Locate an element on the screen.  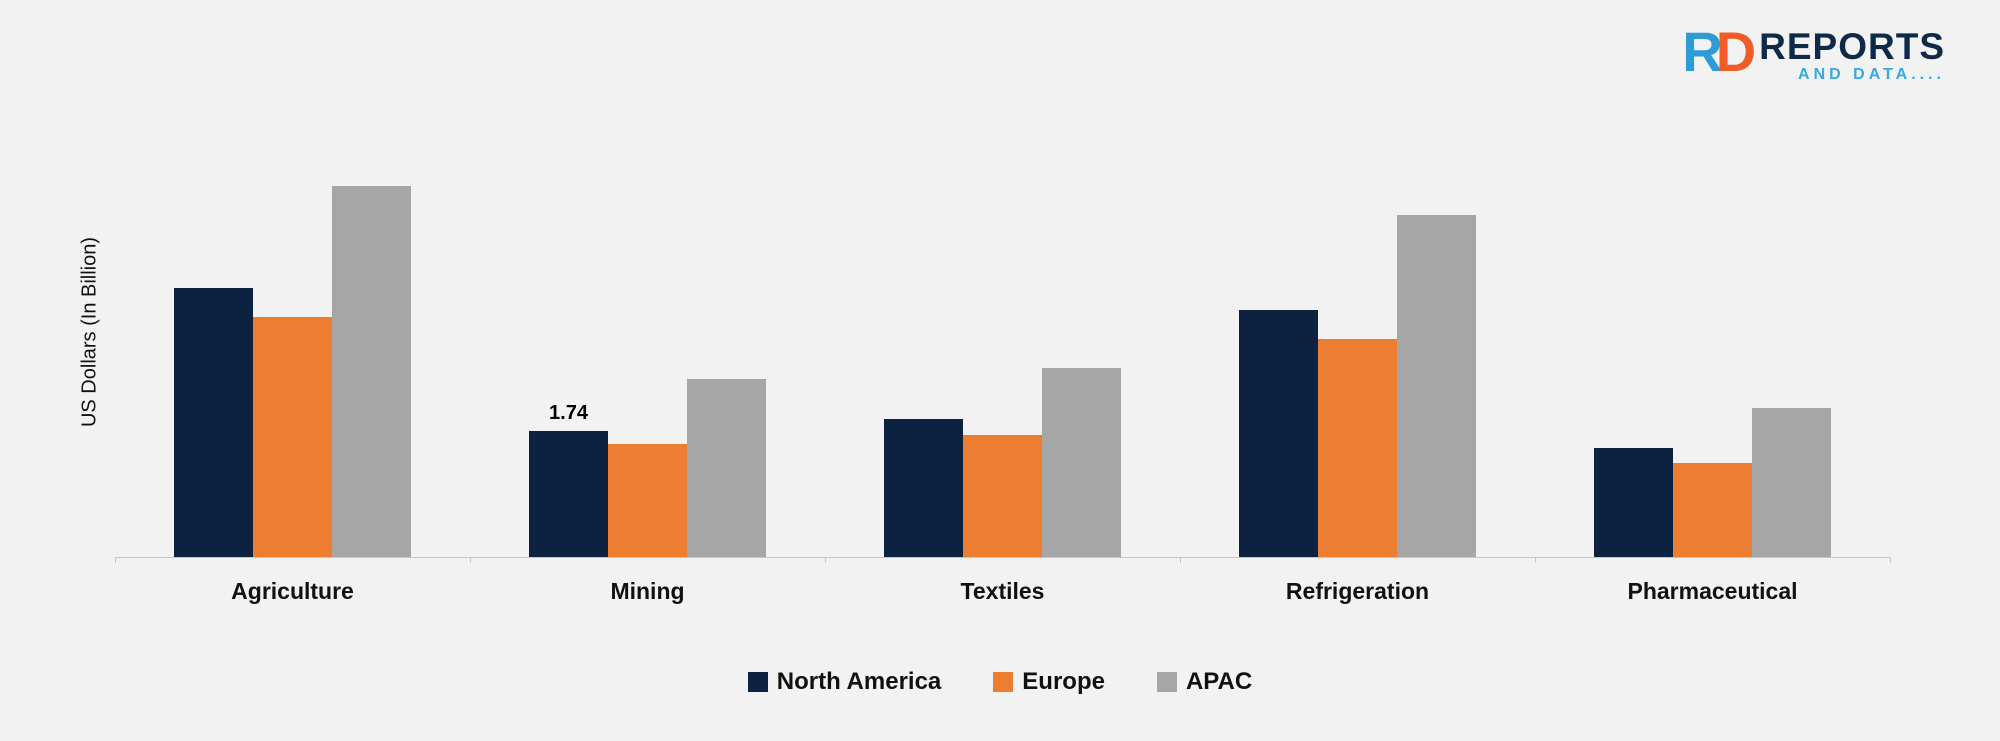
bar-north-america-textiles is located at coordinates (923, 487).